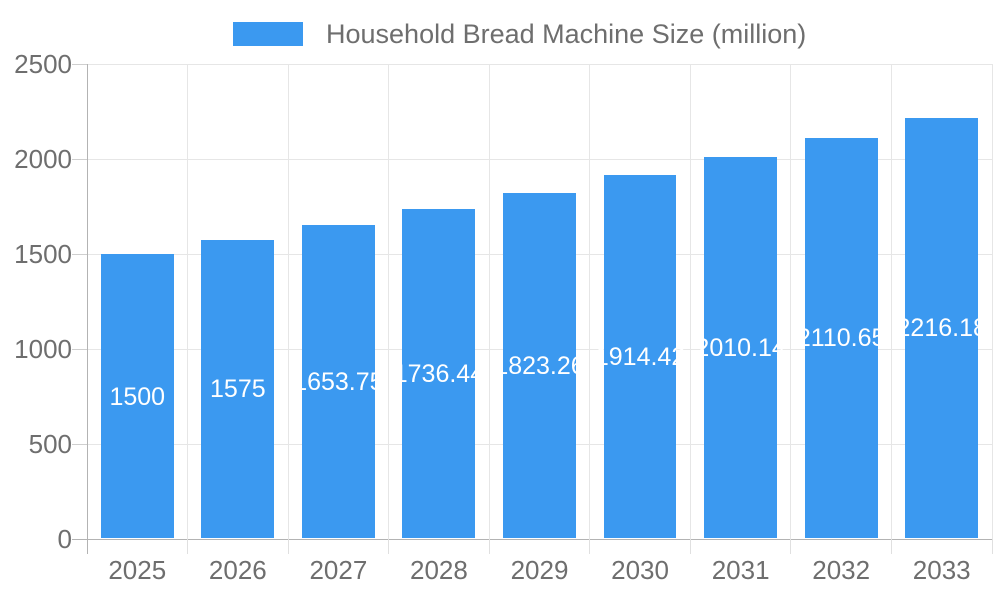 Image resolution: width=1000 pixels, height=600 pixels. Describe the element at coordinates (566, 34) in the screenshot. I see `legend-label: Household Bread Machine Size (million)` at that location.